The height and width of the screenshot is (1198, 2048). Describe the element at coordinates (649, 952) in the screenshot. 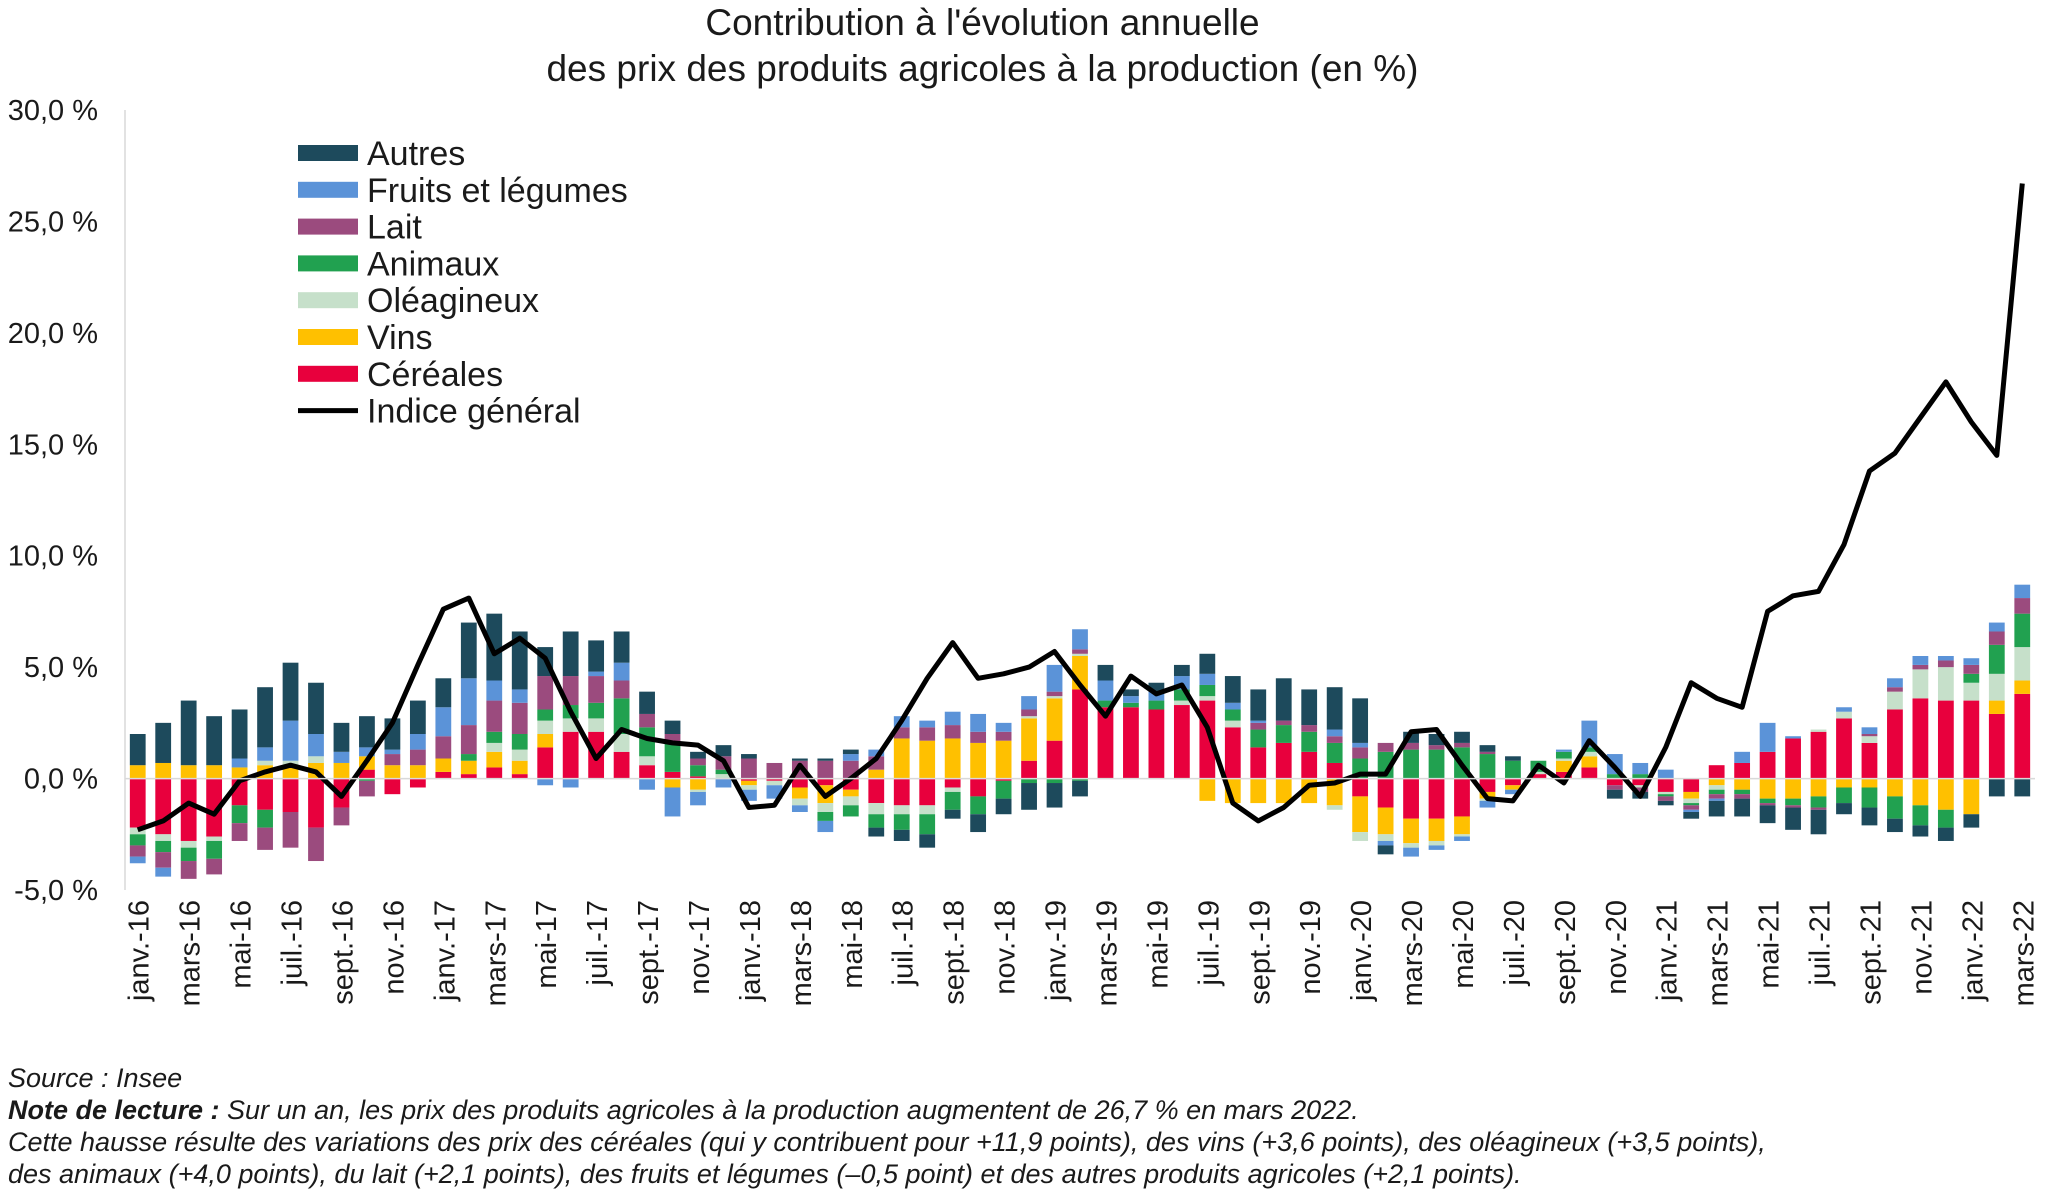

I see `x-tick-label: sept.-17` at that location.